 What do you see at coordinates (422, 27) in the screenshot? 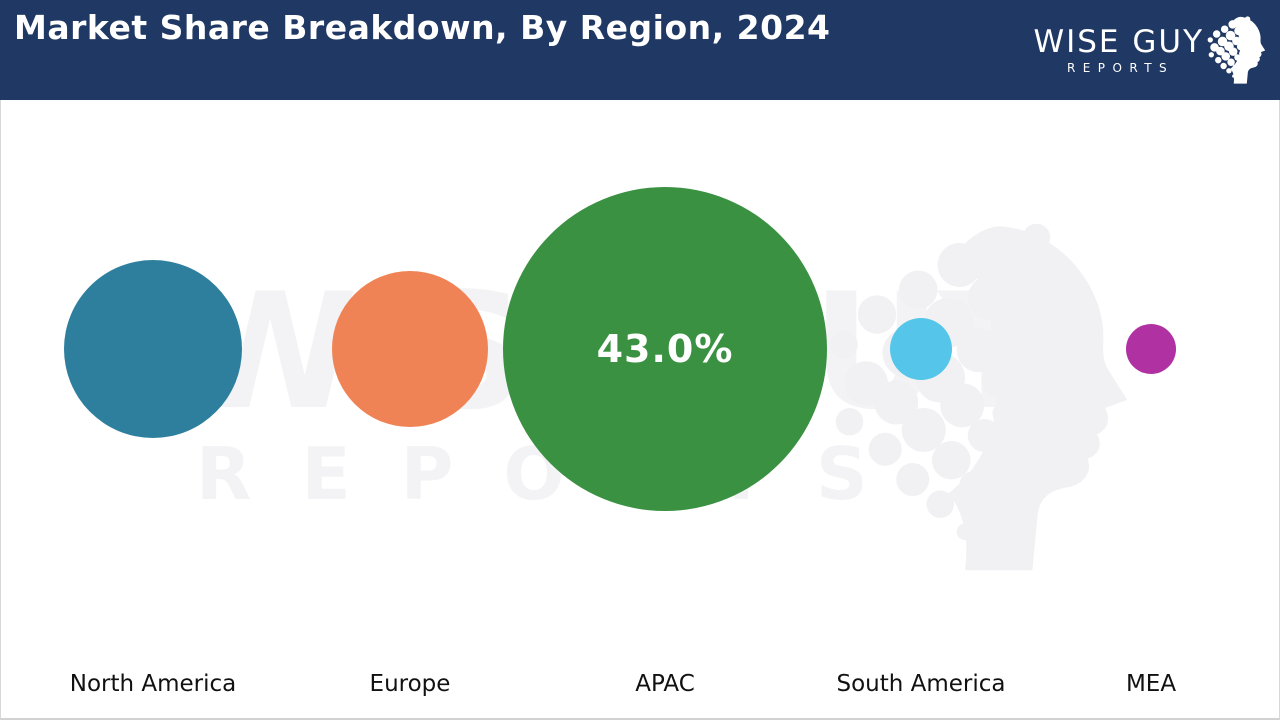
I see `page-title: Market Share Breakdown, By Region, 2024` at bounding box center [422, 27].